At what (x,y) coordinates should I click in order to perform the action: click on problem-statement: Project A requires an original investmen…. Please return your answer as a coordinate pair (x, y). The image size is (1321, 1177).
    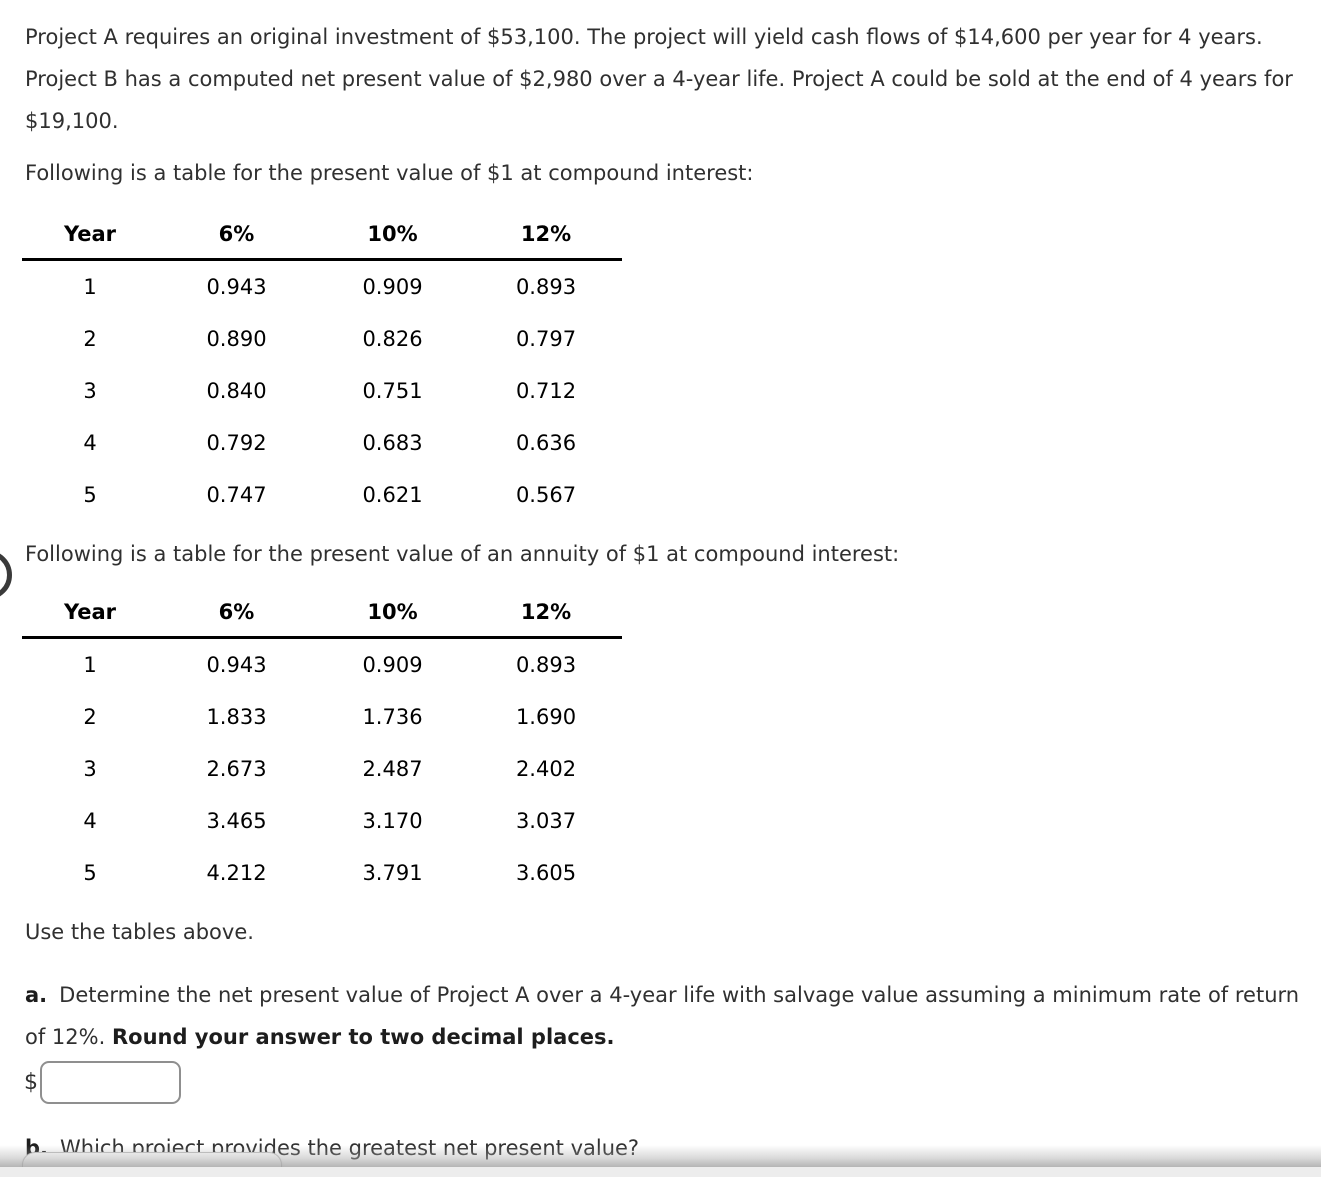
    Looking at the image, I should click on (659, 79).